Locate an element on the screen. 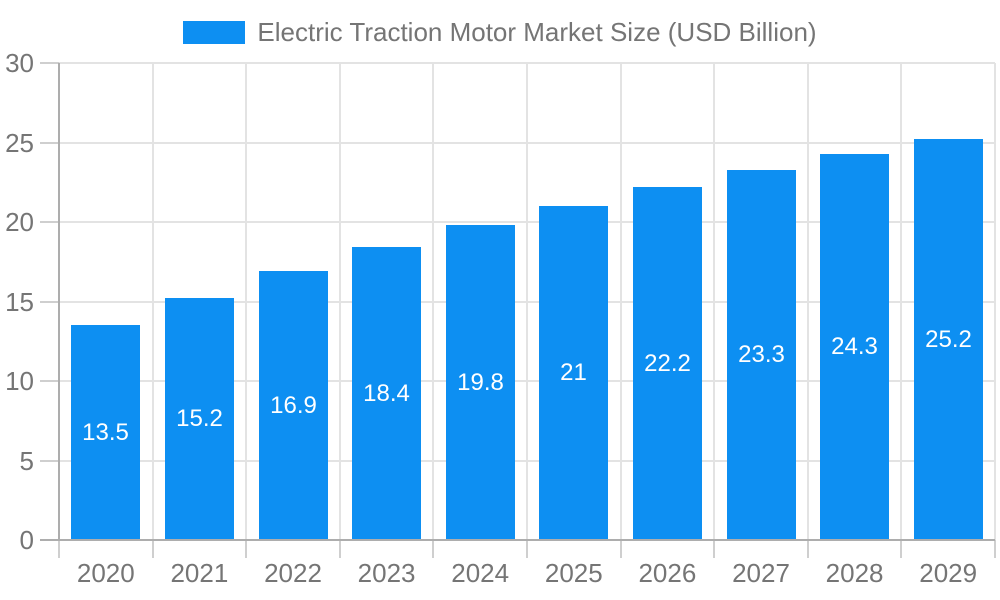 This screenshot has width=1000, height=600. bar-2025: 21 is located at coordinates (573, 373).